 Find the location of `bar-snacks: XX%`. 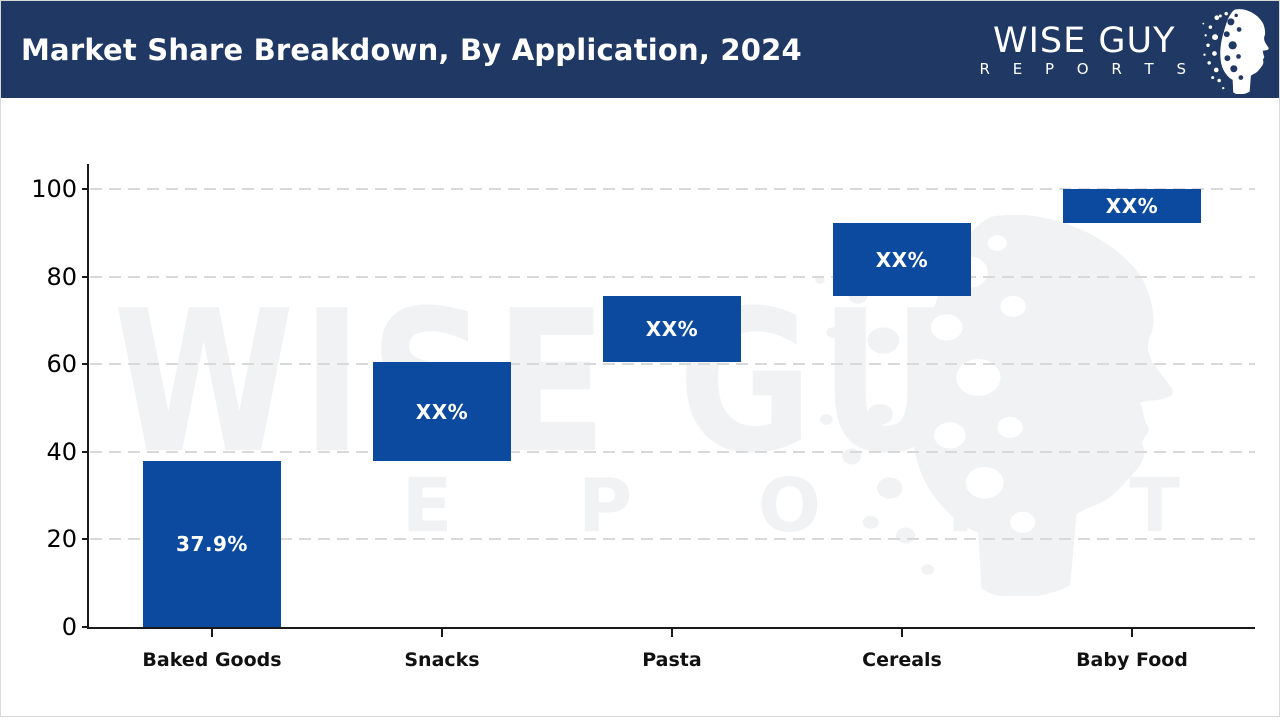

bar-snacks: XX% is located at coordinates (442, 411).